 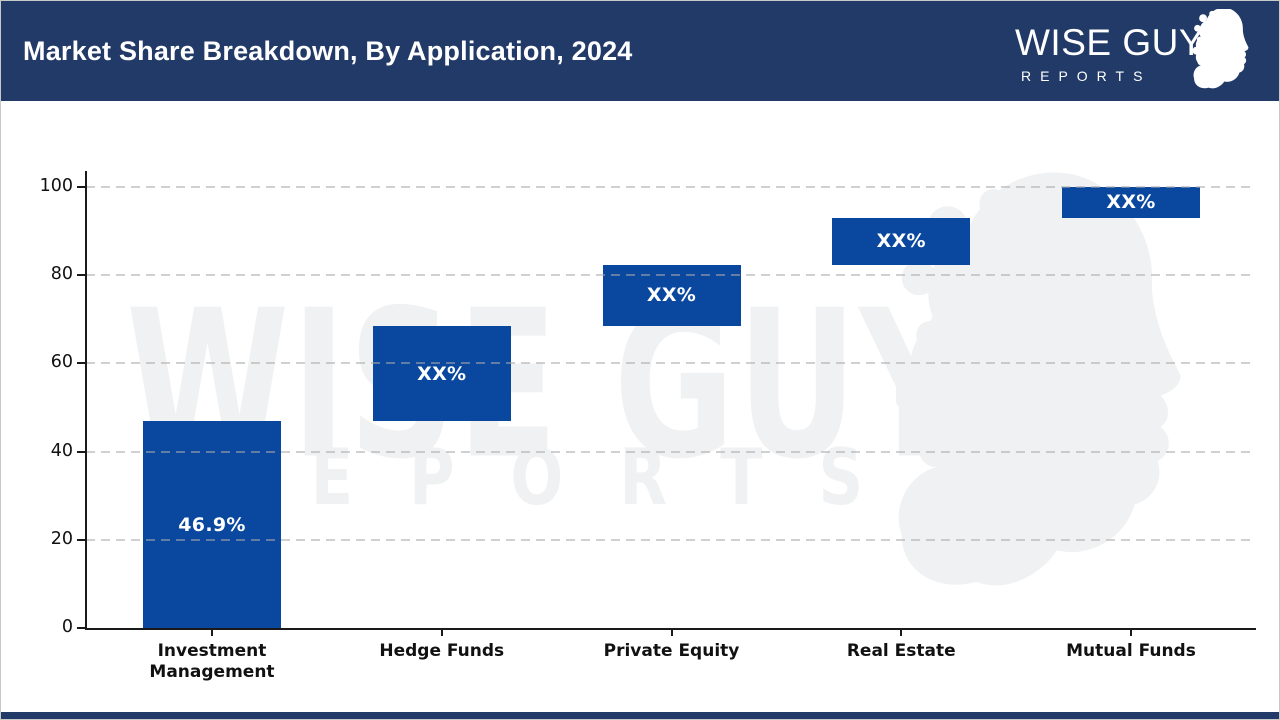 What do you see at coordinates (67, 627) in the screenshot?
I see `y-tick-label-0: 0` at bounding box center [67, 627].